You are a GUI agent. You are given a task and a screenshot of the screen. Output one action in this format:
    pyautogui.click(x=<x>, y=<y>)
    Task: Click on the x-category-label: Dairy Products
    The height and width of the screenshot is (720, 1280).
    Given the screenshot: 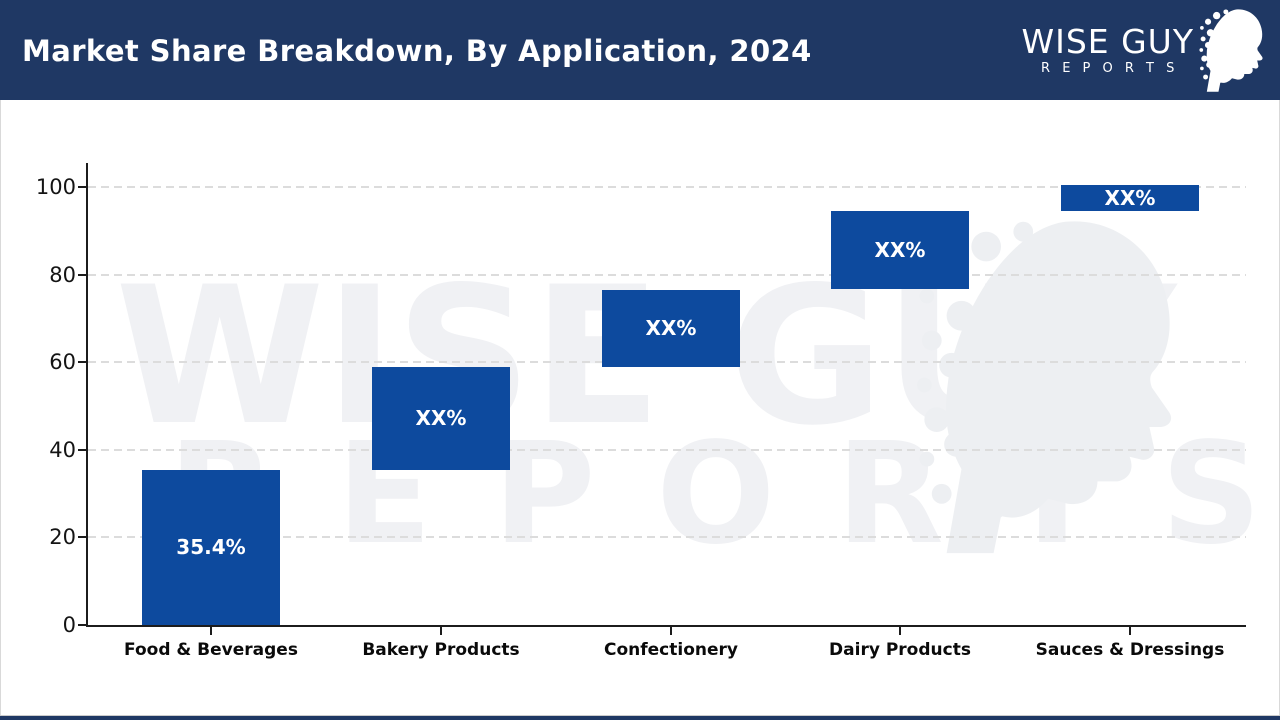 What is the action you would take?
    pyautogui.click(x=900, y=650)
    